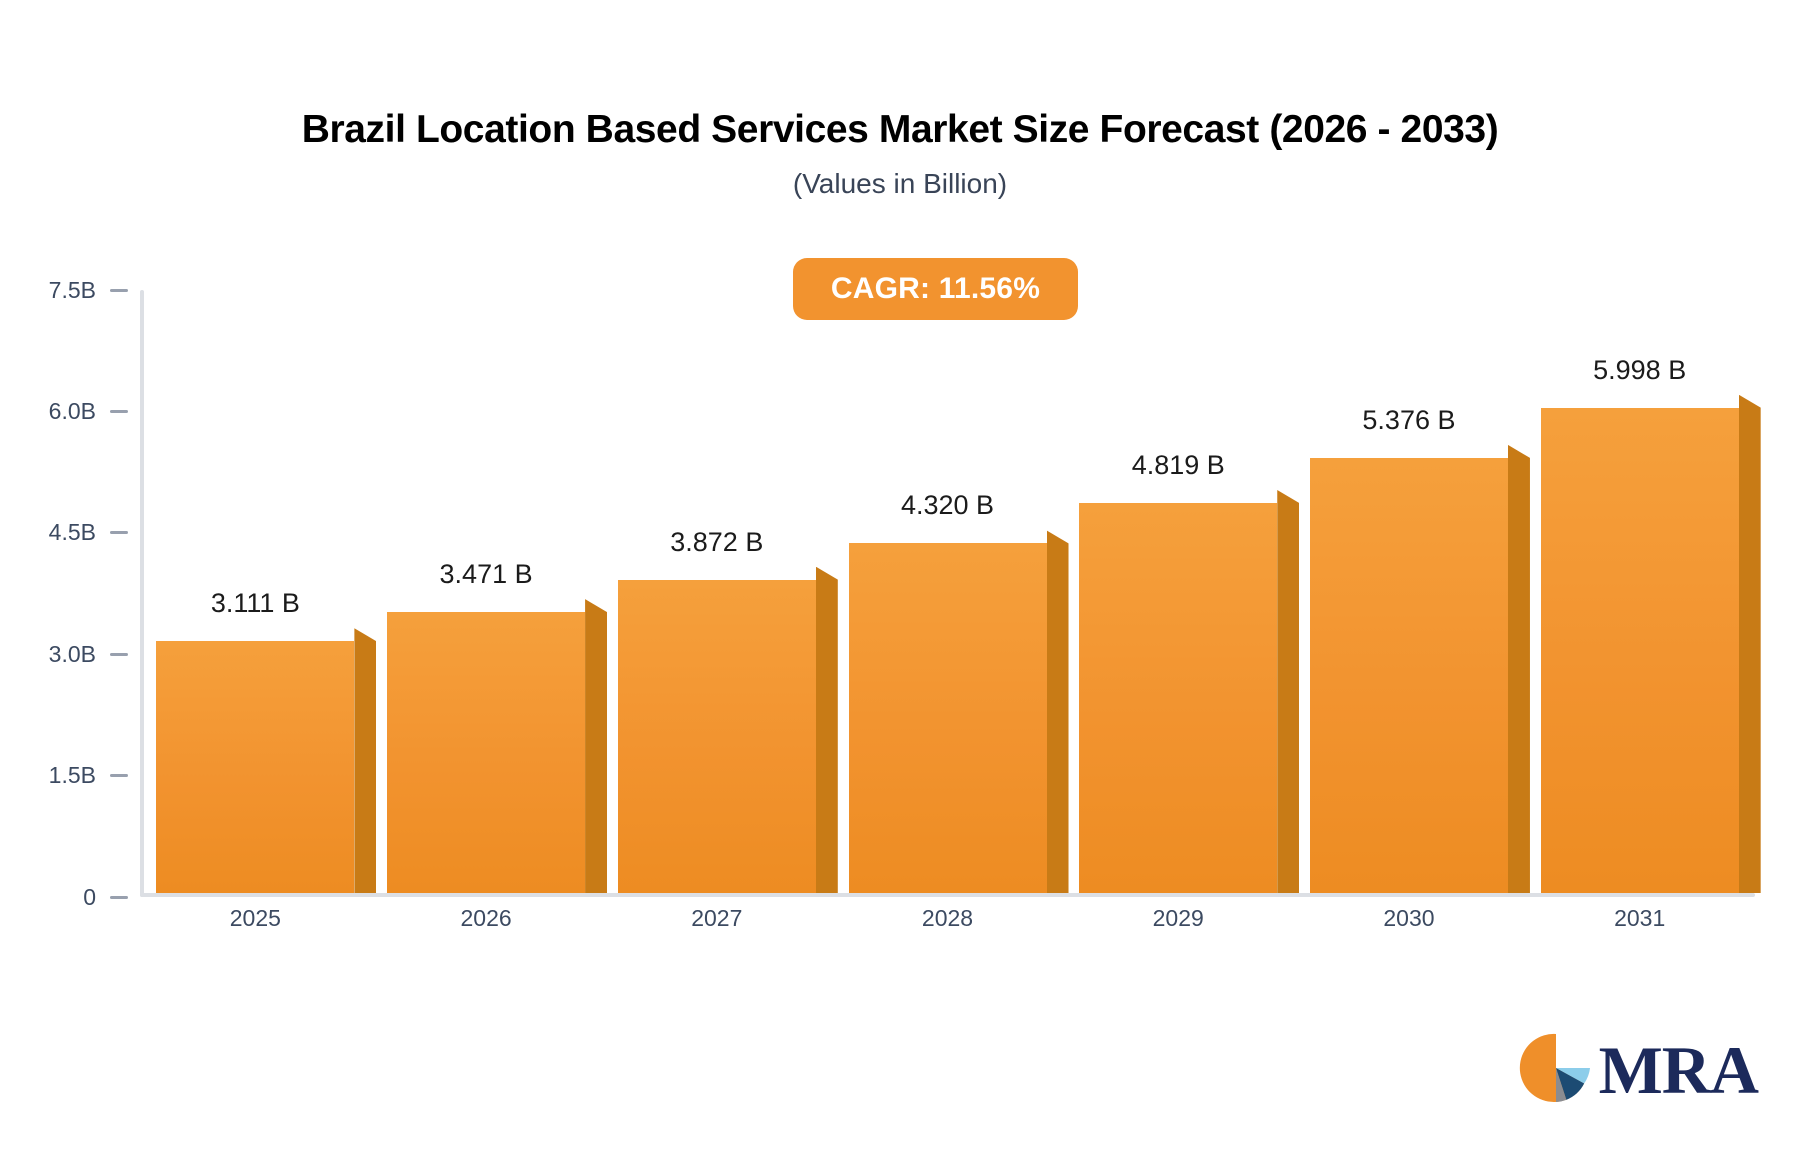 The image size is (1800, 1156). I want to click on x-axis-tick-label: 2028, so click(947, 918).